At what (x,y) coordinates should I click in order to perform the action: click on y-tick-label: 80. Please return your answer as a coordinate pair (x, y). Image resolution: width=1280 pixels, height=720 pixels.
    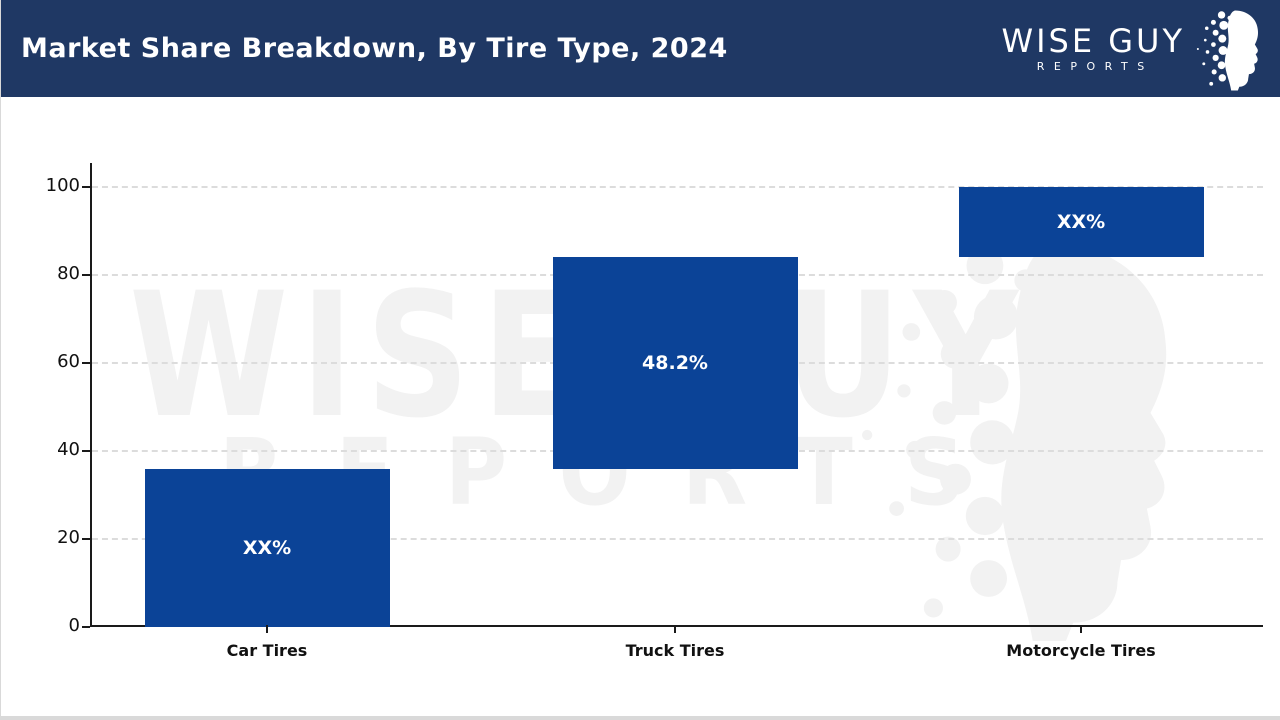
    Looking at the image, I should click on (68, 273).